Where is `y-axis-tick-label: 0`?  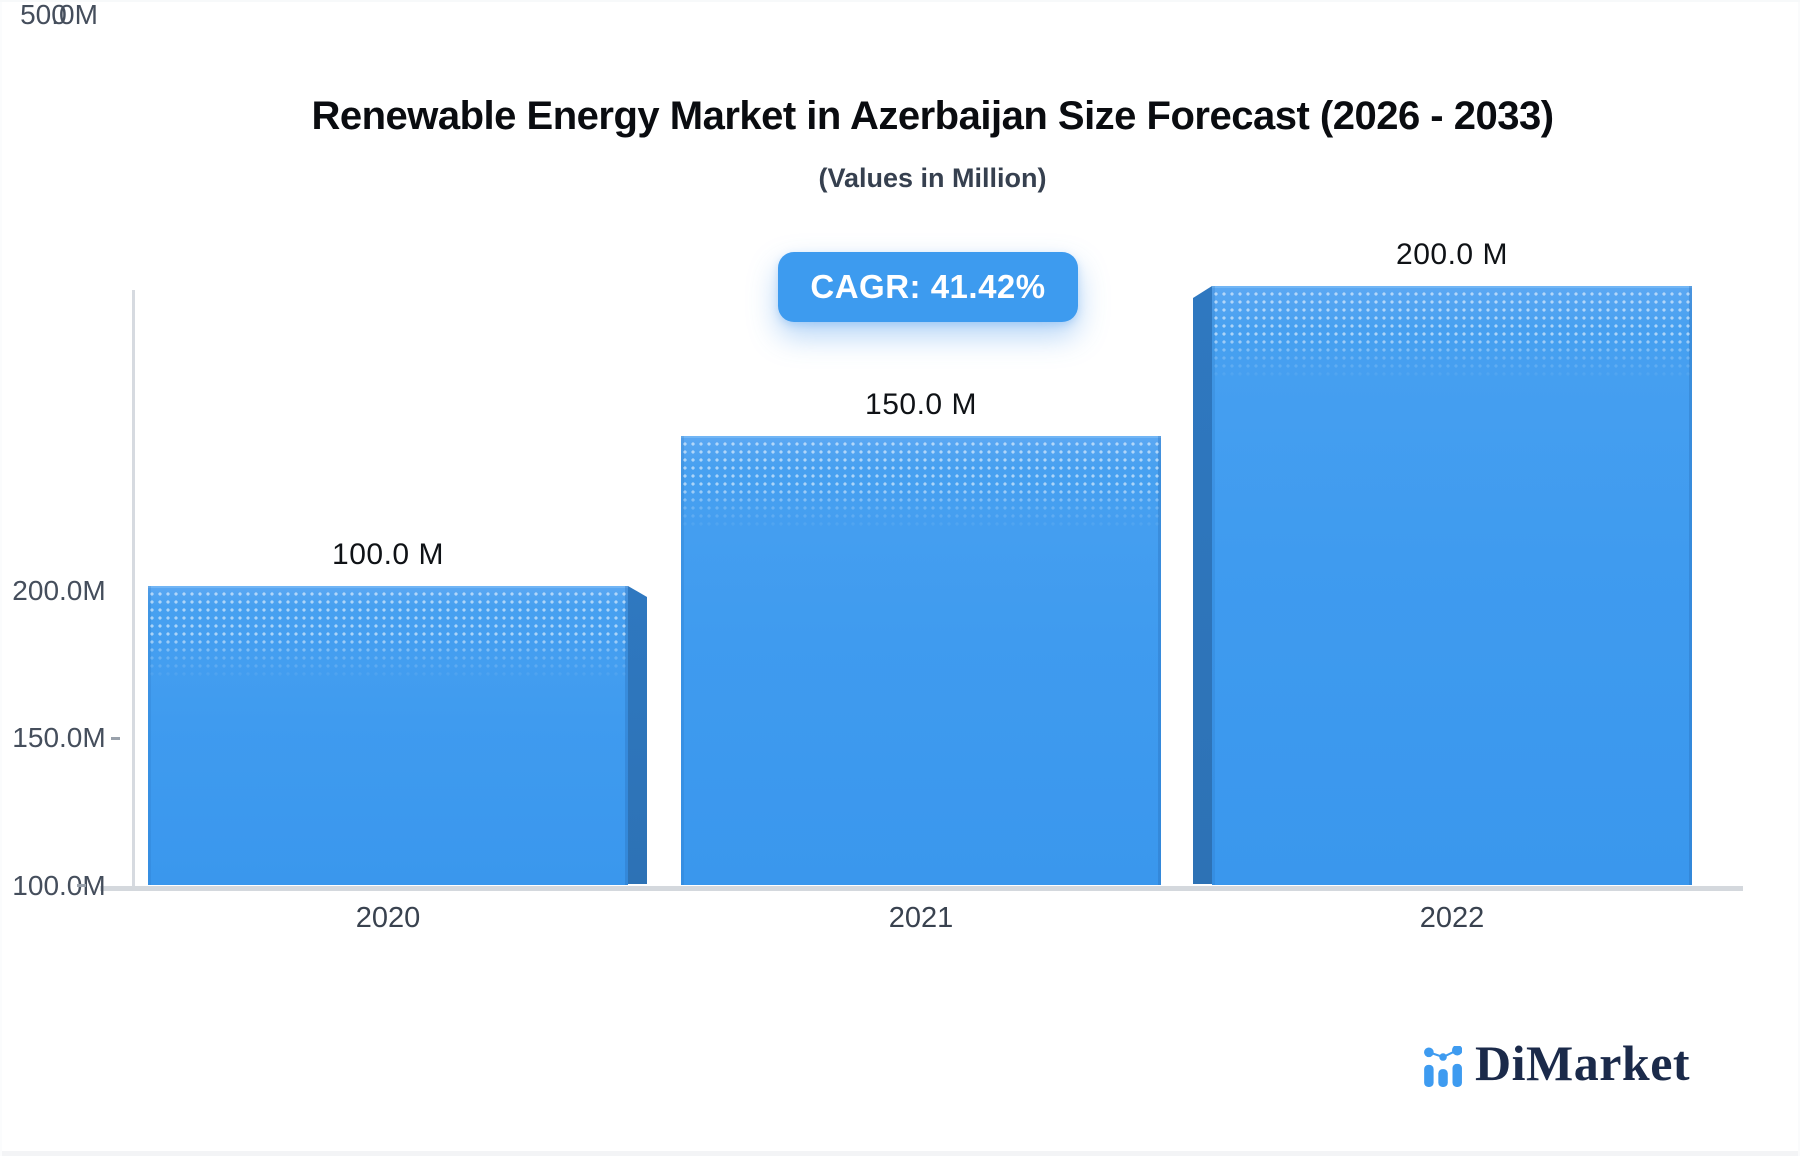
y-axis-tick-label: 0 is located at coordinates (59, 15).